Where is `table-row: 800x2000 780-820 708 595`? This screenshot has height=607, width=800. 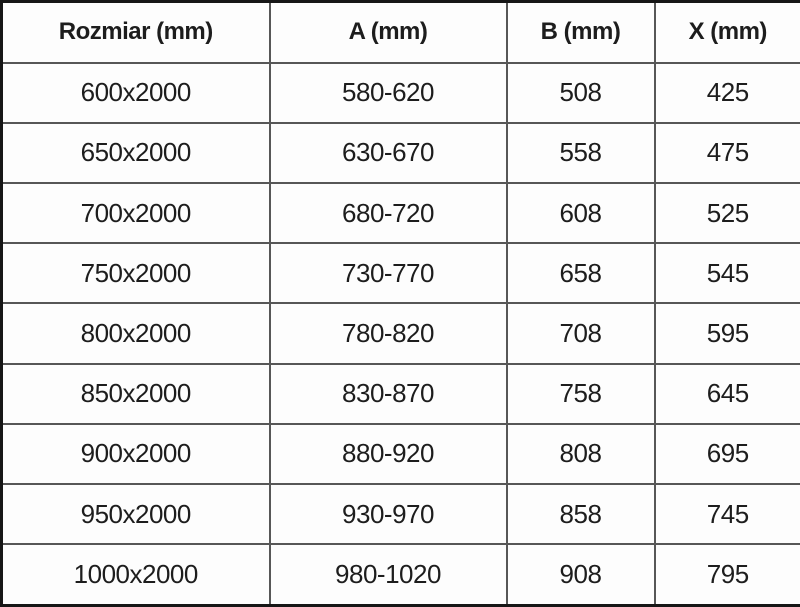
table-row: 800x2000 780-820 708 595 is located at coordinates (400, 333).